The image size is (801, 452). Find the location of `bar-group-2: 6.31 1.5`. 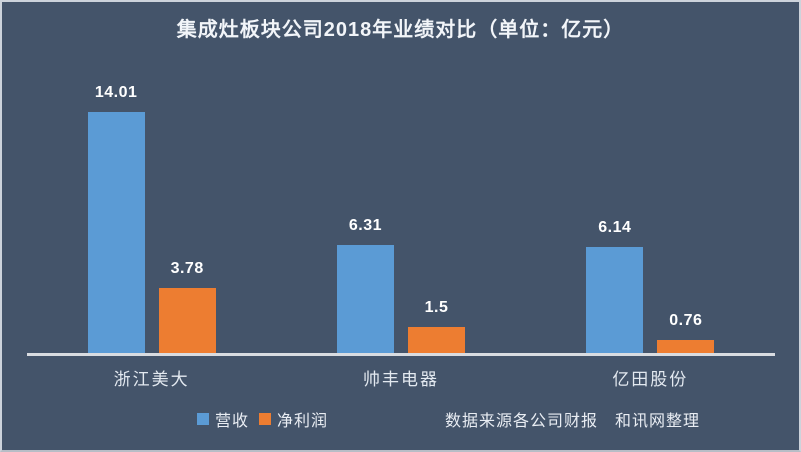

bar-group-2: 6.31 1.5 is located at coordinates (400, 284).